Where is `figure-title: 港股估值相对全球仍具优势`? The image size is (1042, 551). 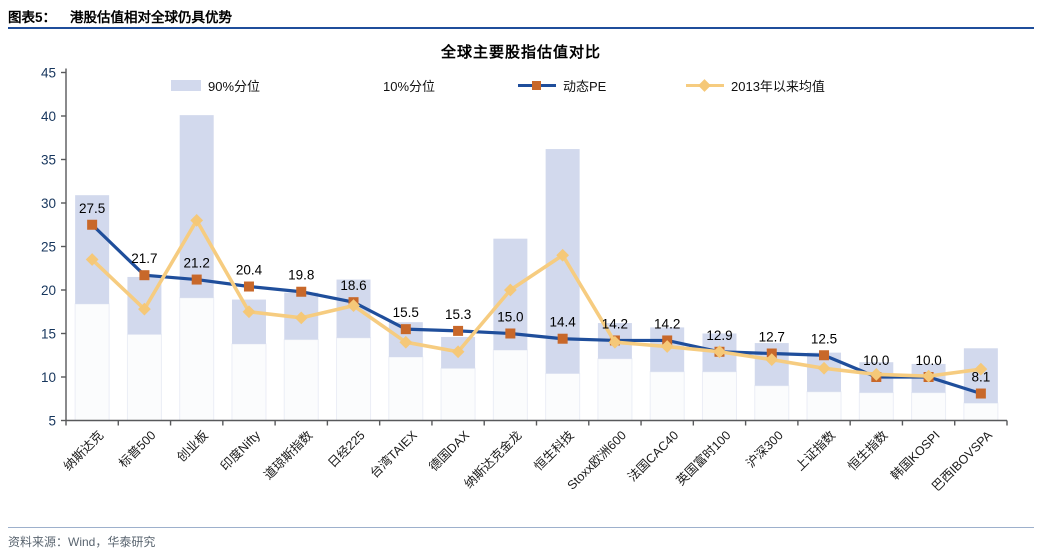 figure-title: 港股估值相对全球仍具优势 is located at coordinates (151, 17).